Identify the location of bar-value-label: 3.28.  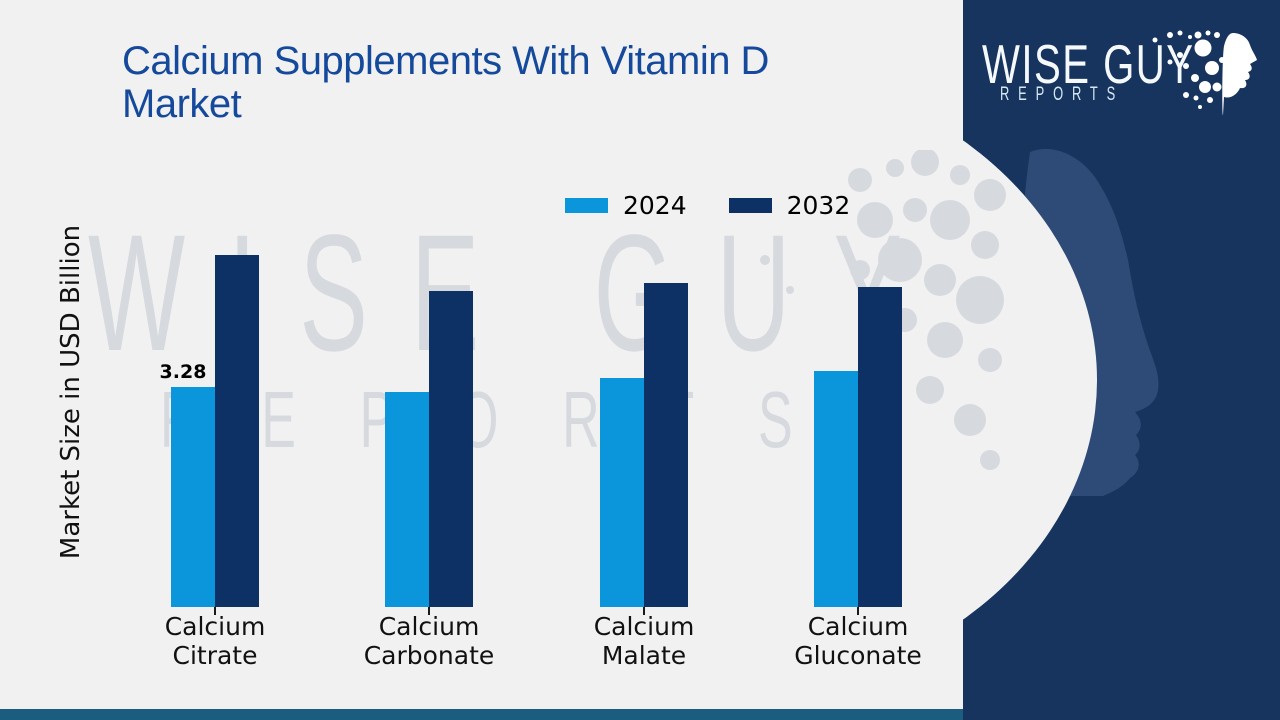
(183, 372).